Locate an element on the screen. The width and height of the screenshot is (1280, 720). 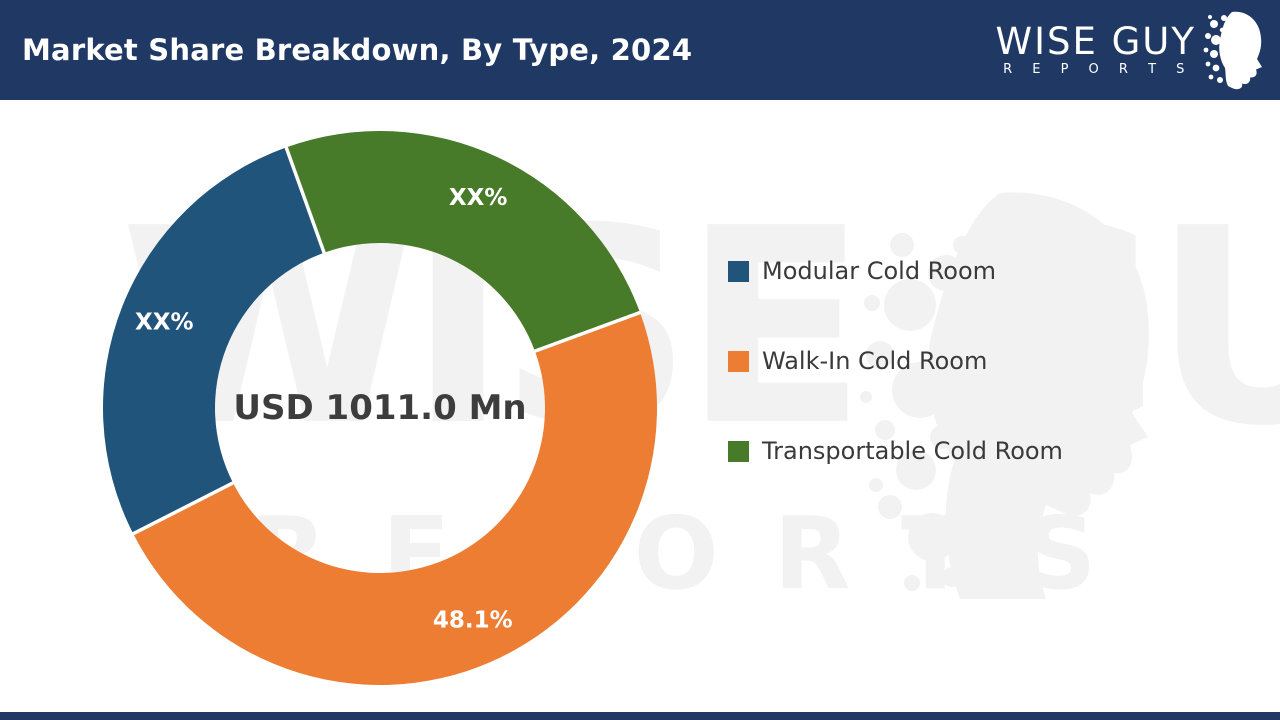
chart-center-value: USD 1011.0 Mn is located at coordinates (379, 408).